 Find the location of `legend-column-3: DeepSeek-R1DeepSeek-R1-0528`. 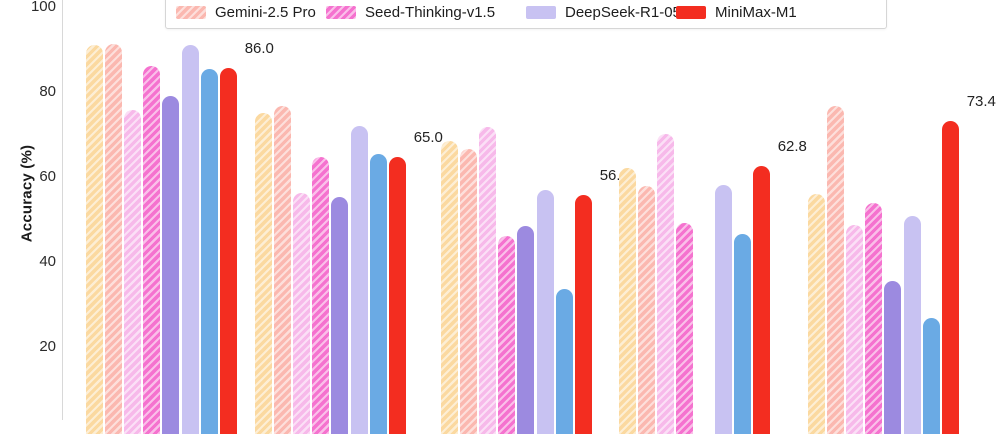

legend-column-3: DeepSeek-R1DeepSeek-R1-0528 is located at coordinates (601, 11).